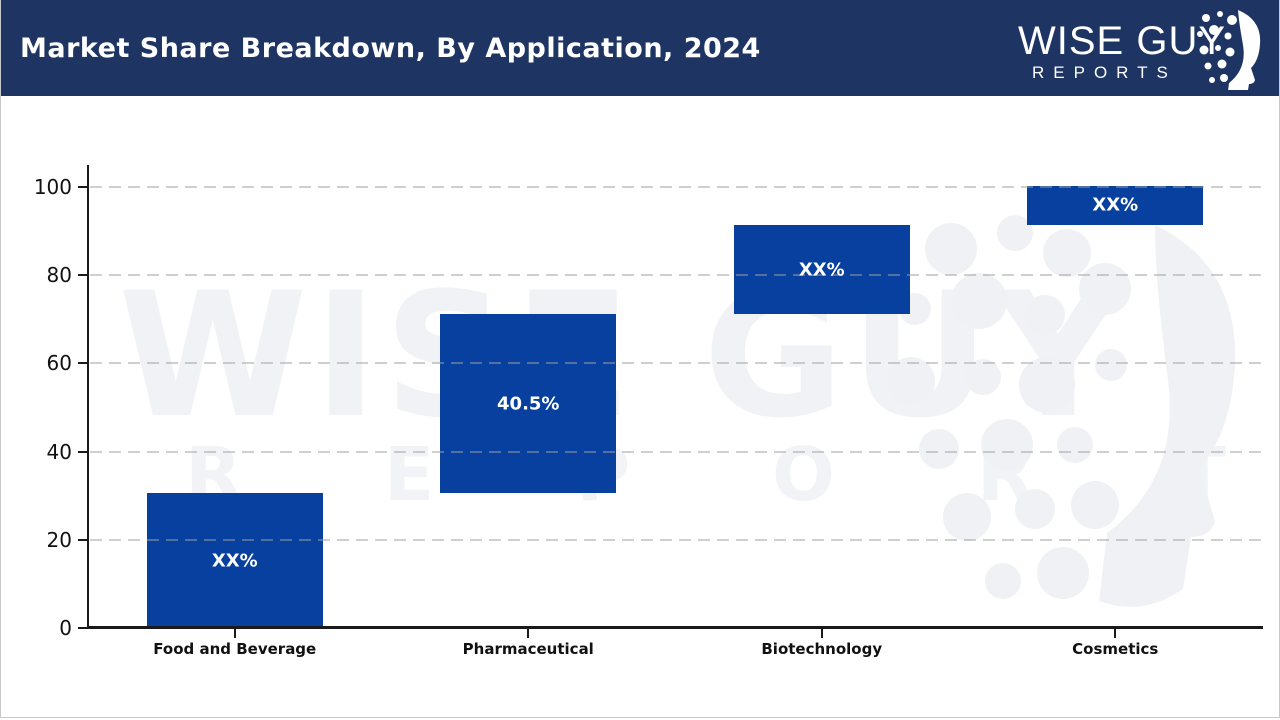 This screenshot has height=720, width=1280. What do you see at coordinates (59, 275) in the screenshot?
I see `y-axis-tick-label: 80` at bounding box center [59, 275].